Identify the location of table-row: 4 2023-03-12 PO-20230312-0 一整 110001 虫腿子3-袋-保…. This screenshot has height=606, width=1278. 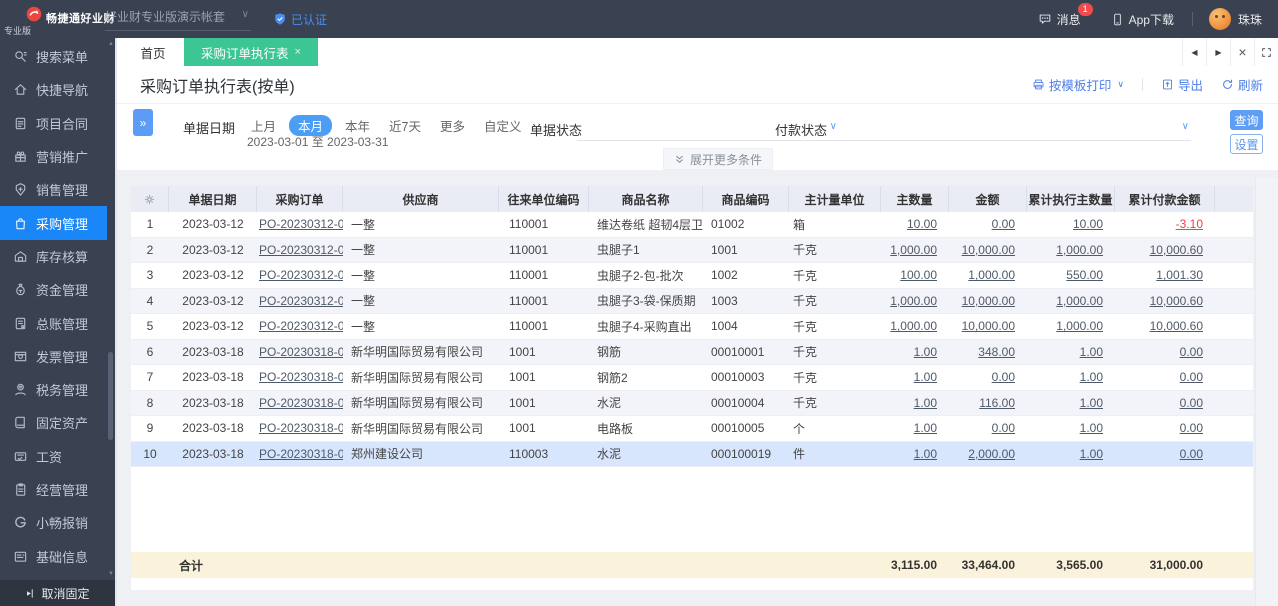
(692, 301).